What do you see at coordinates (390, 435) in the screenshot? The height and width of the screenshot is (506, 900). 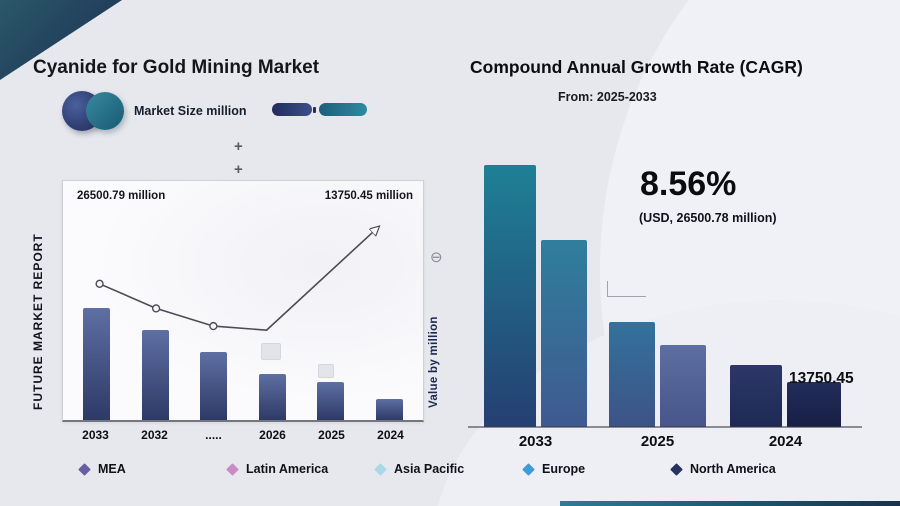 I see `market-size-x-label: 2024` at bounding box center [390, 435].